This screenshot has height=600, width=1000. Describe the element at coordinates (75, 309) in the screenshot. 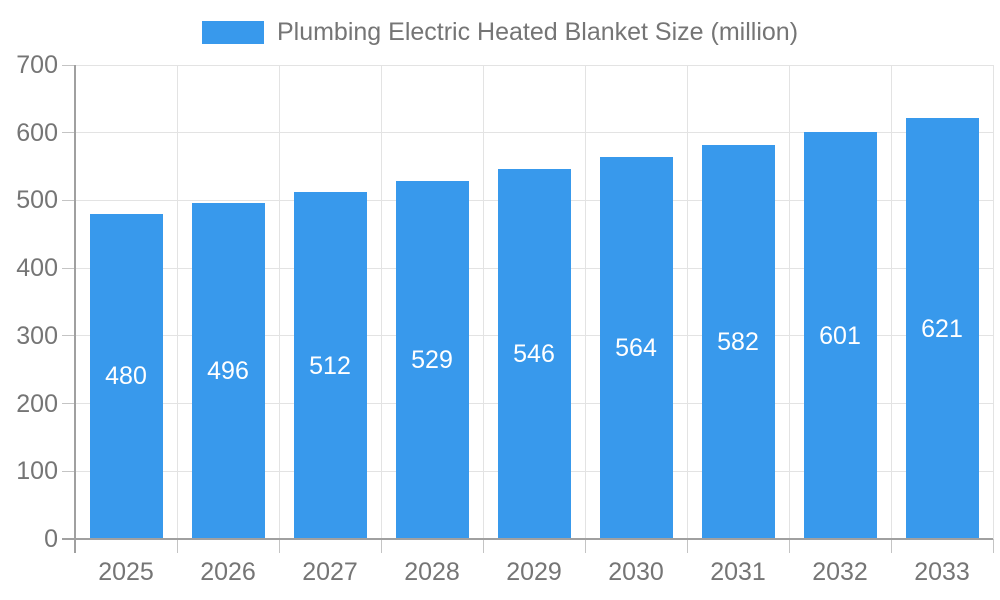

I see `y-axis-line` at that location.